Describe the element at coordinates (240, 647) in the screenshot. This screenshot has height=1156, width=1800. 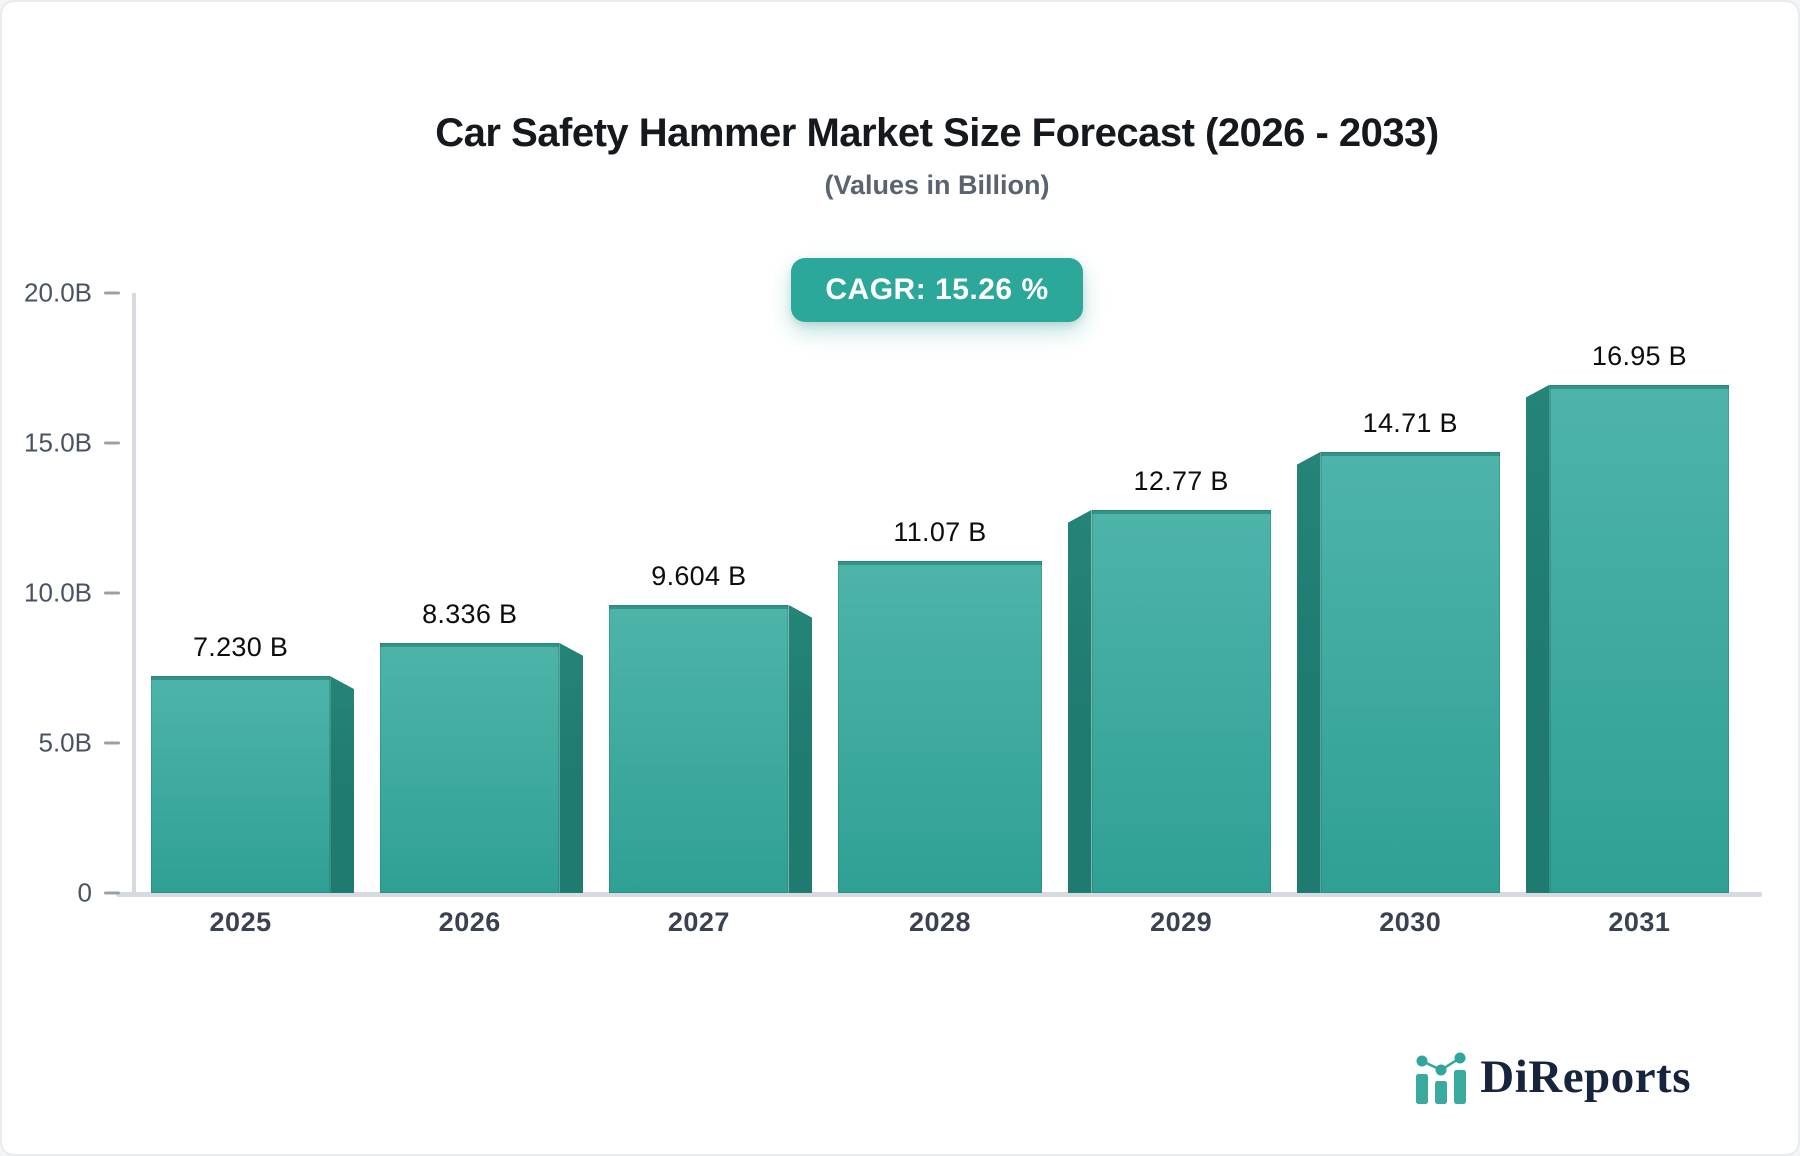
I see `bar-value-label: 7.230 B` at that location.